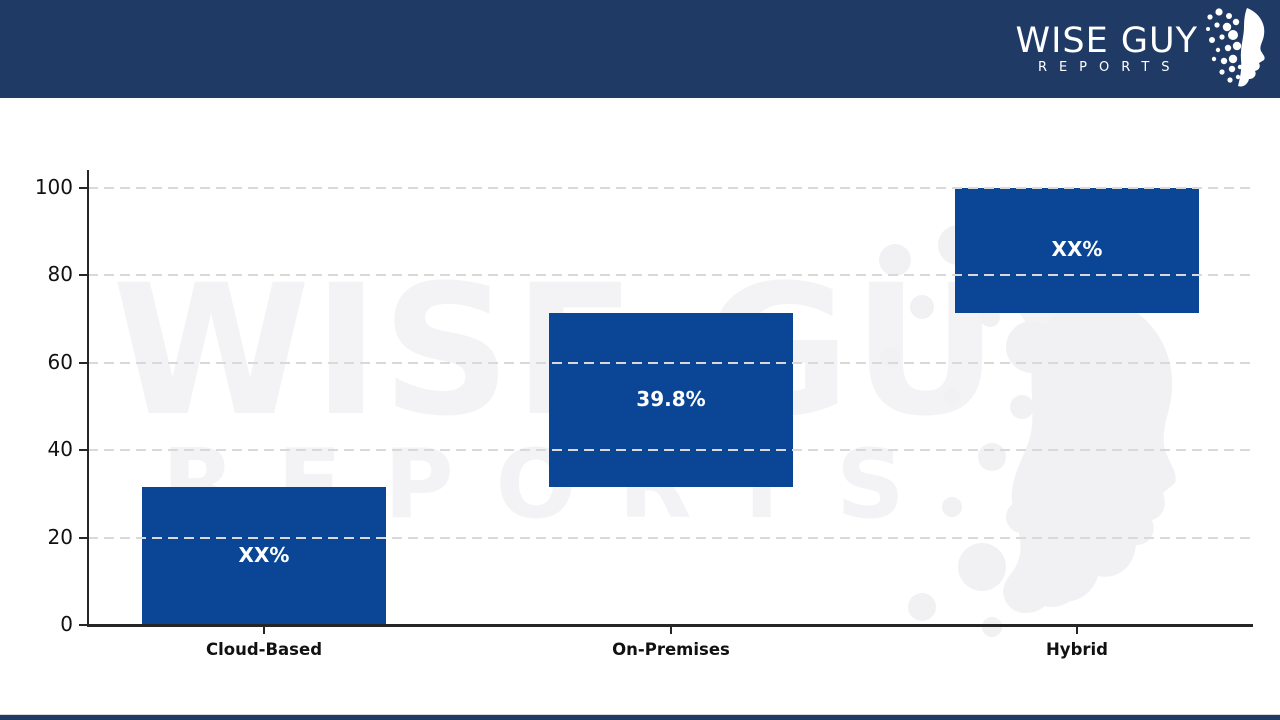 The height and width of the screenshot is (720, 1280). I want to click on y-tick-label-20: 20, so click(60, 536).